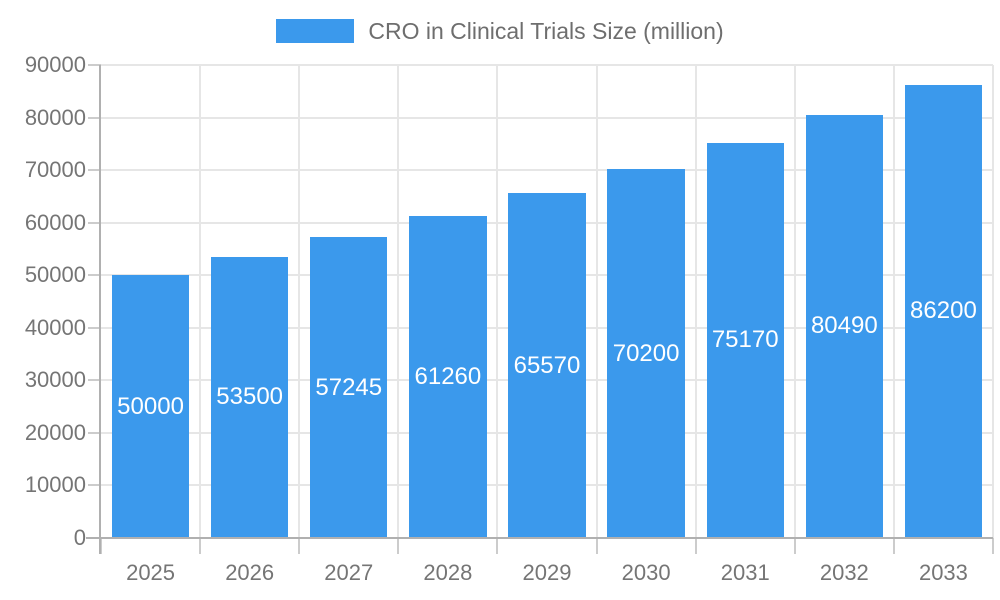 The width and height of the screenshot is (1000, 600). I want to click on x-axis-label: 2033, so click(943, 572).